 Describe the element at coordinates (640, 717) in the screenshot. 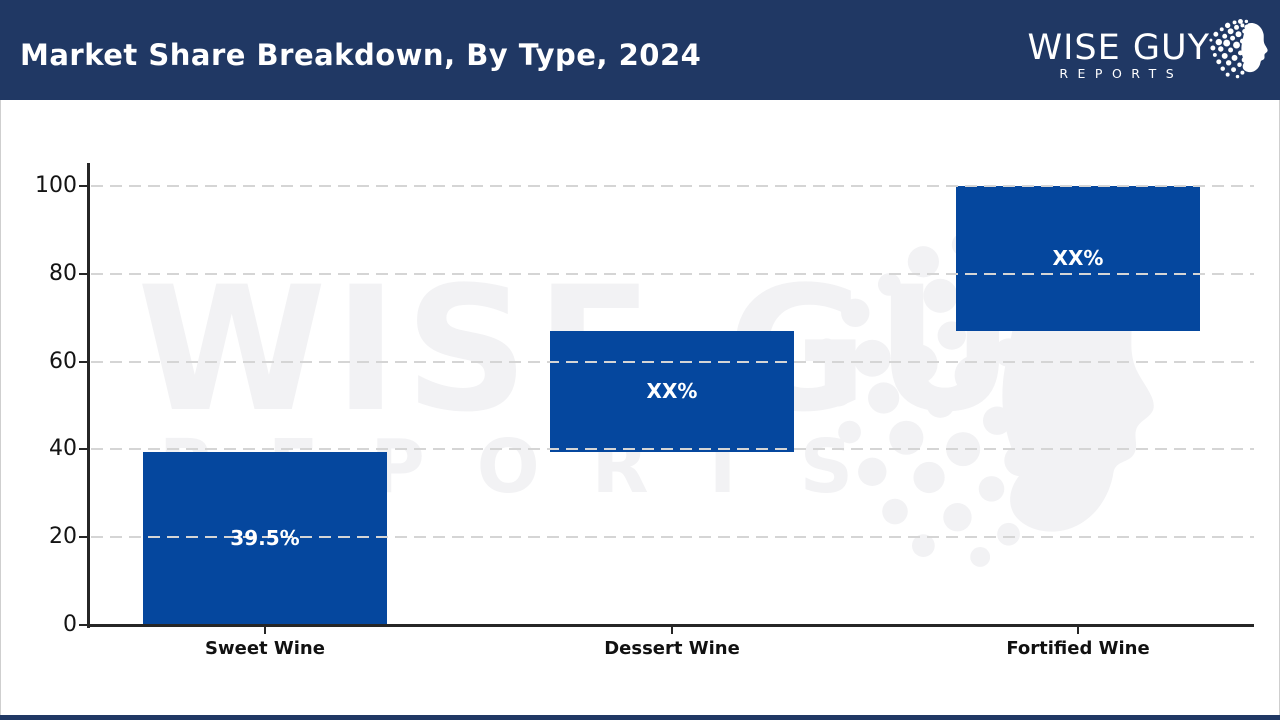

I see `footer-bar` at that location.